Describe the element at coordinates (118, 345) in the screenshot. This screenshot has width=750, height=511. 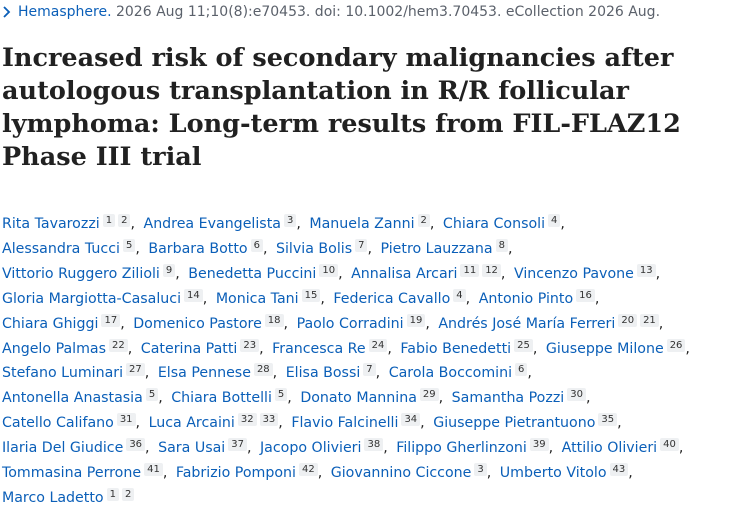
I see `affiliation-ref: 22` at that location.